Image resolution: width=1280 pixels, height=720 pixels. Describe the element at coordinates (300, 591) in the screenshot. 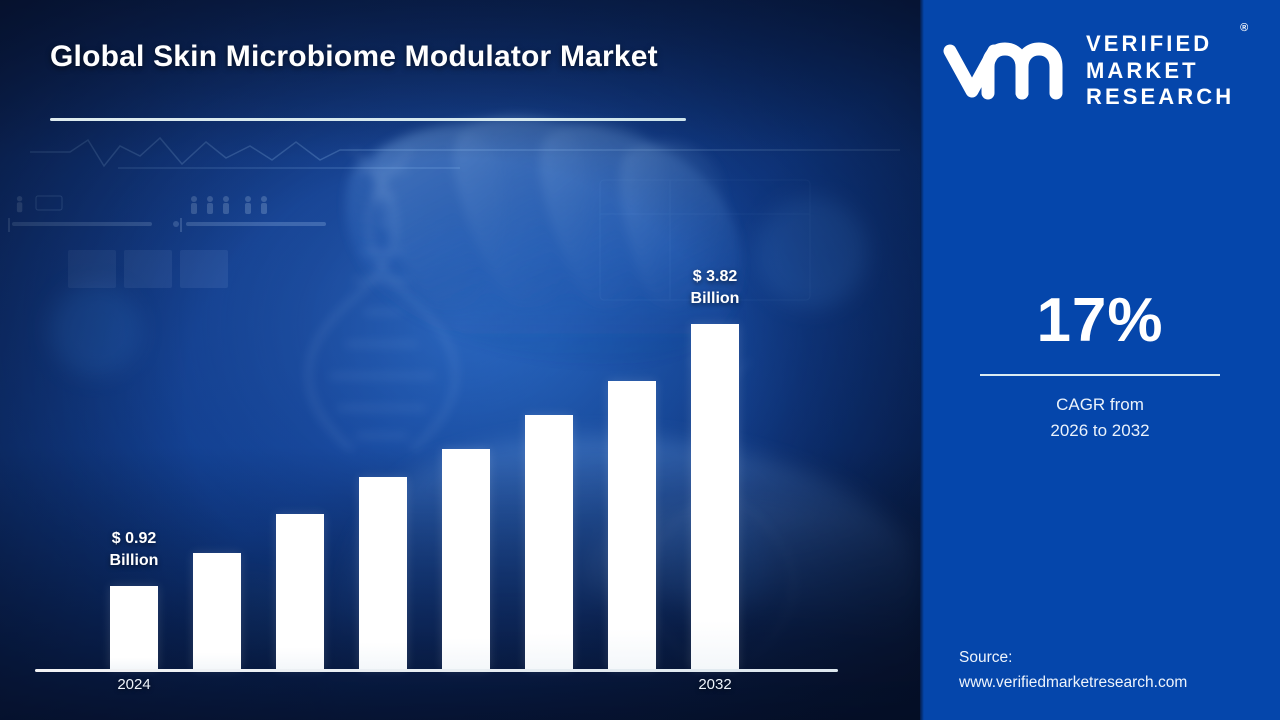

I see `bar-2026` at that location.